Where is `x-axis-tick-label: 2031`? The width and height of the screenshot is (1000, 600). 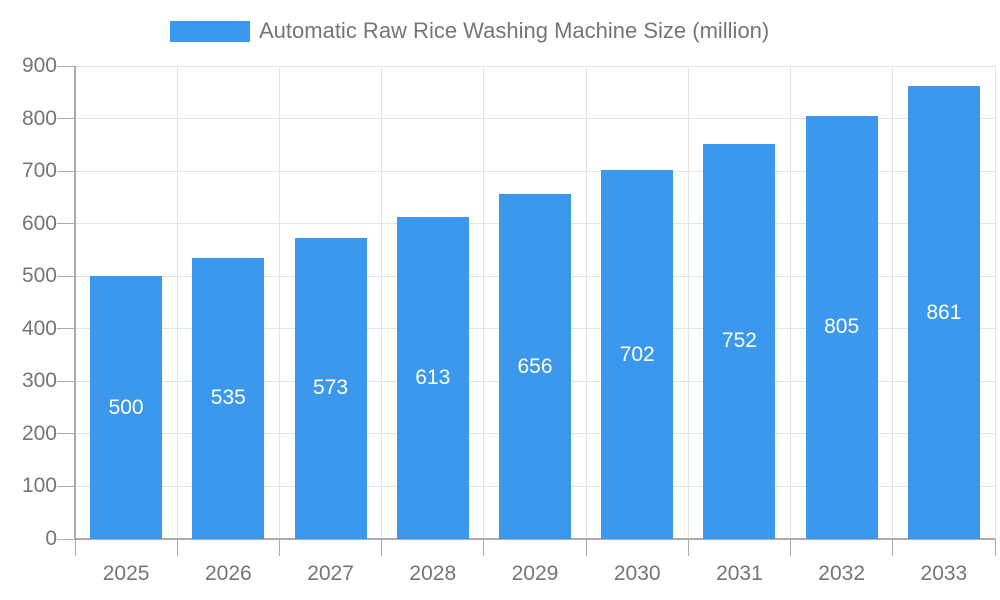 x-axis-tick-label: 2031 is located at coordinates (739, 573).